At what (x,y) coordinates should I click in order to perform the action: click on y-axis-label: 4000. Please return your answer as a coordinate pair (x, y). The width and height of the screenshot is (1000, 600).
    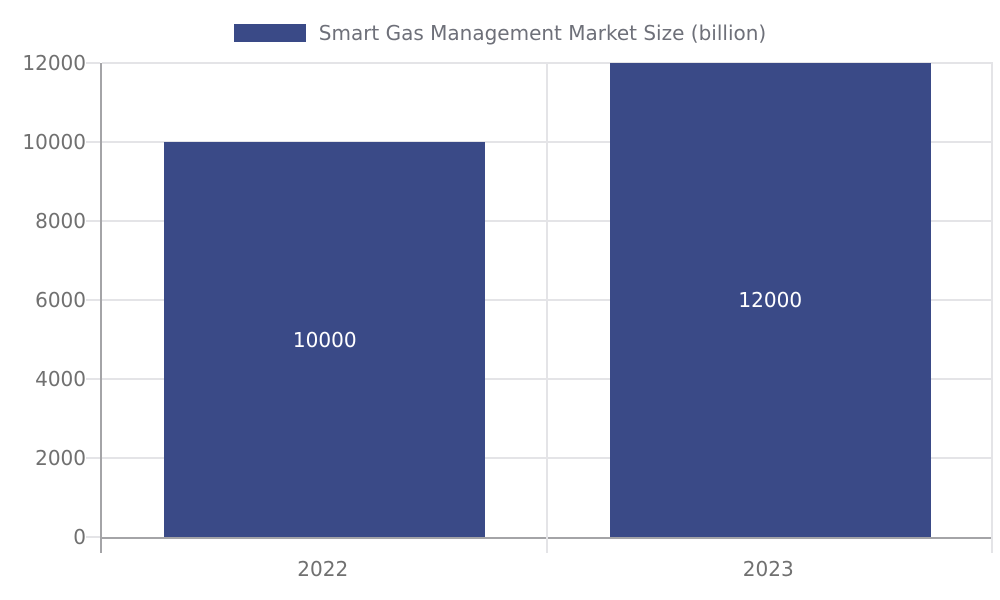
    Looking at the image, I should click on (60, 379).